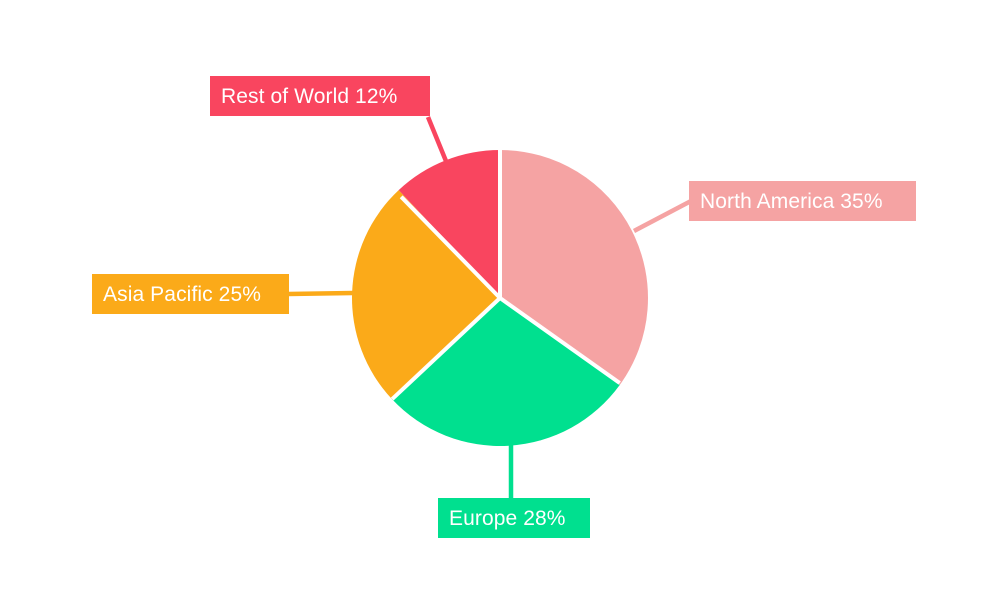 This screenshot has height=600, width=1000. I want to click on pie-label-europe: Europe 28%, so click(514, 518).